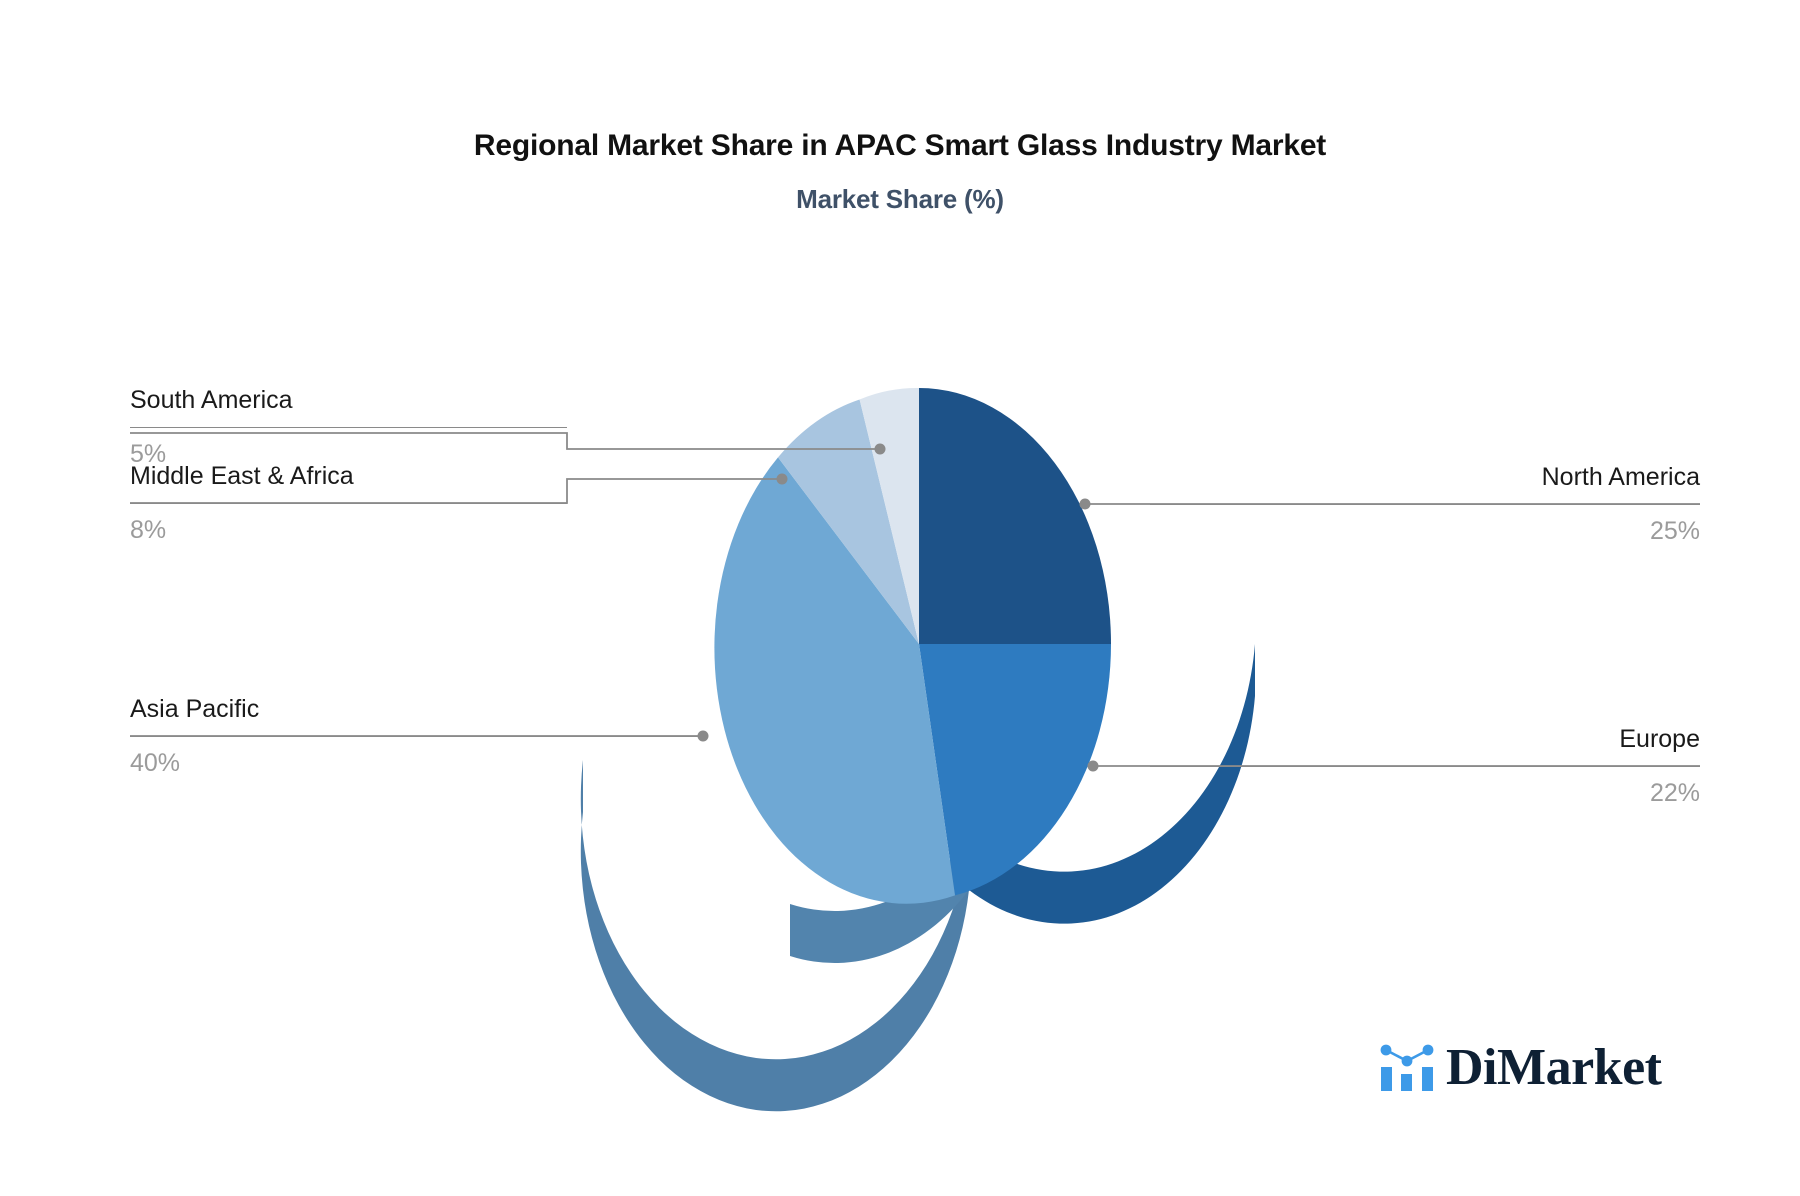  I want to click on callout-asia-pacific-value: 40%, so click(155, 763).